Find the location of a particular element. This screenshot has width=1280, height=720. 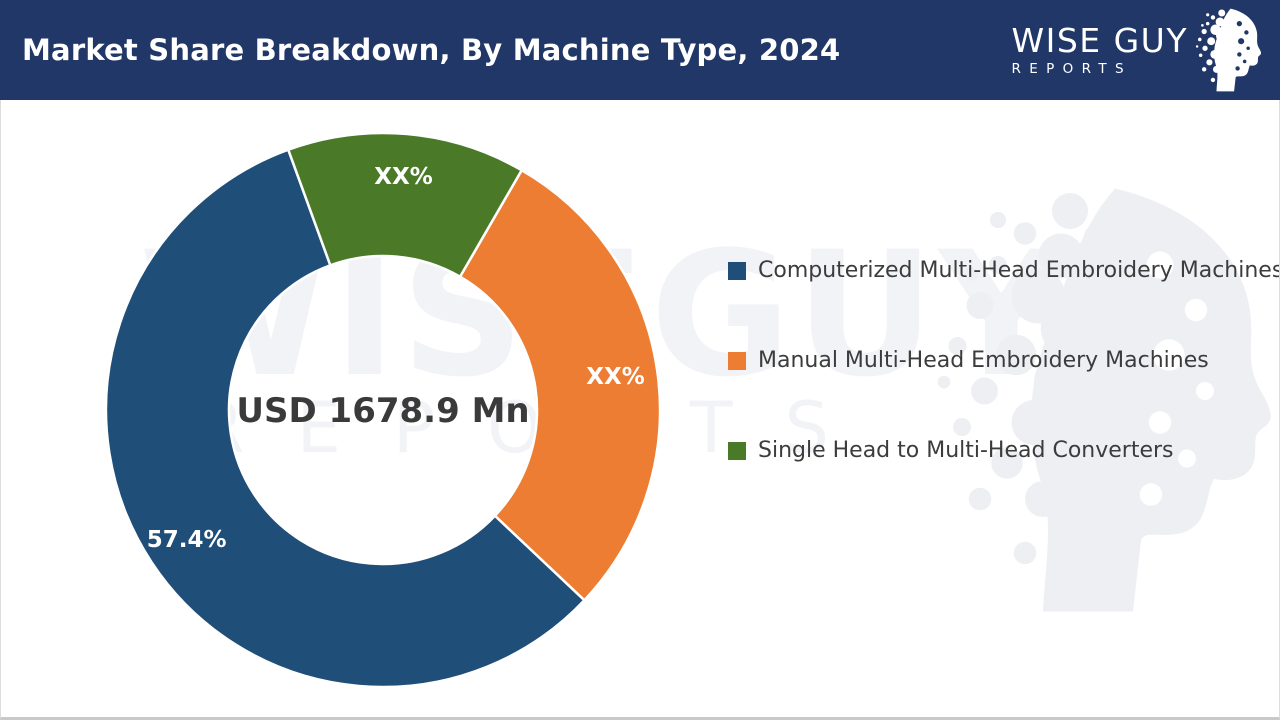

dotted-head-logo-icon is located at coordinates (1228, 50).